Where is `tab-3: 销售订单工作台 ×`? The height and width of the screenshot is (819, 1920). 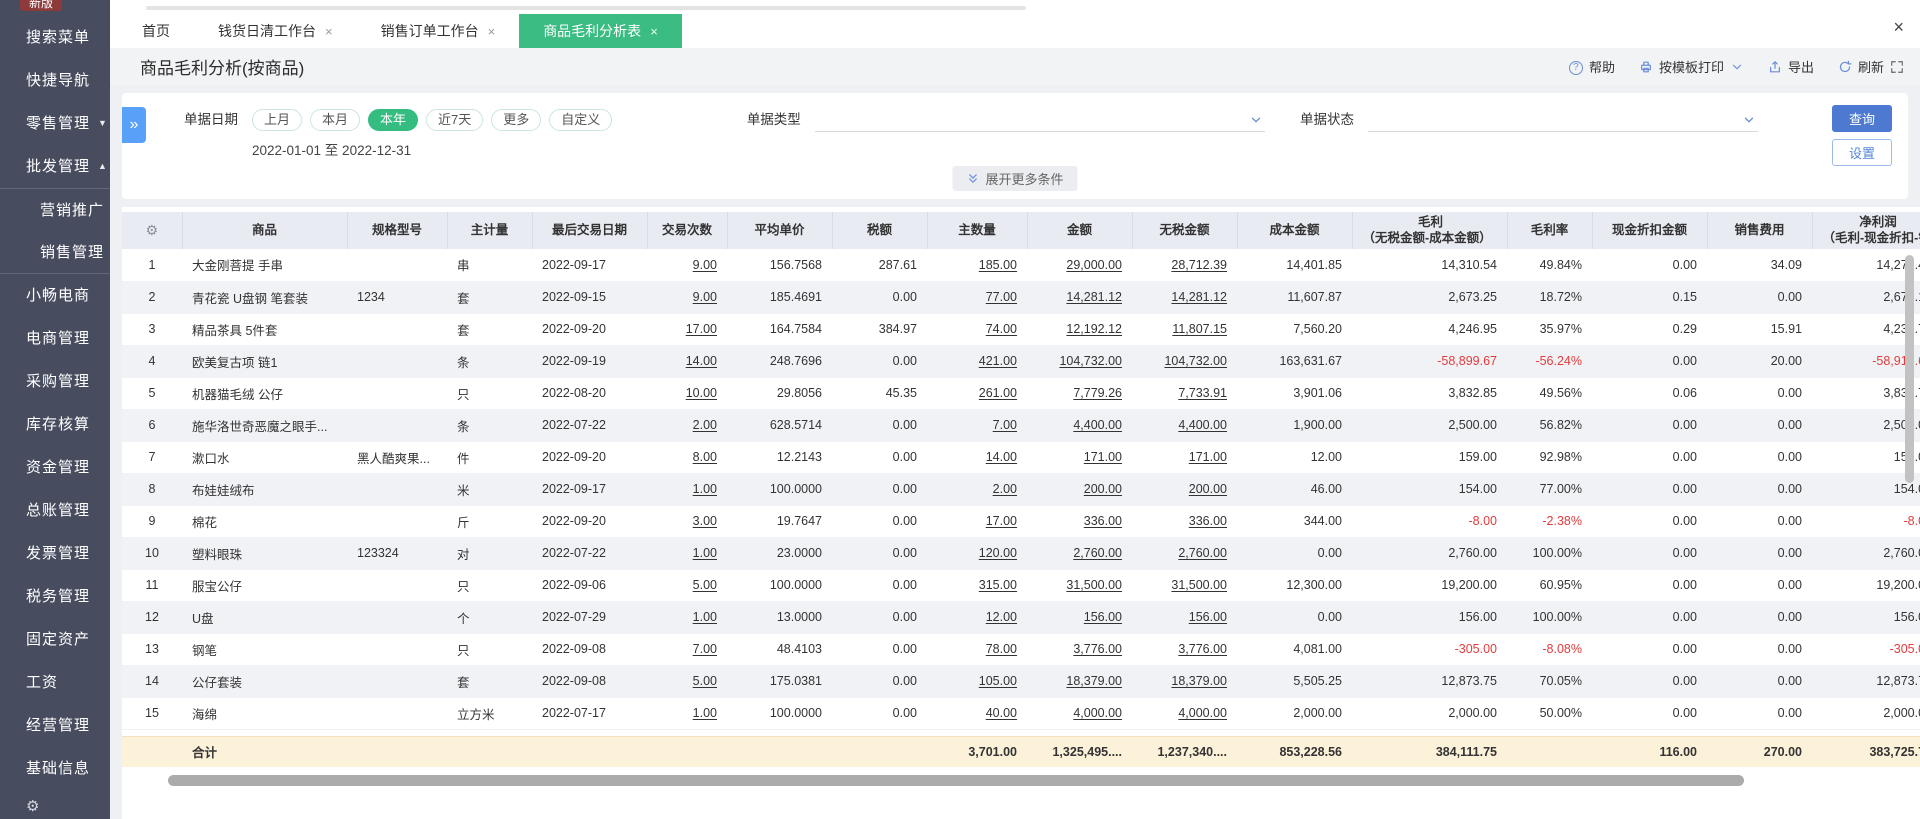 tab-3: 销售订单工作台 × is located at coordinates (438, 31).